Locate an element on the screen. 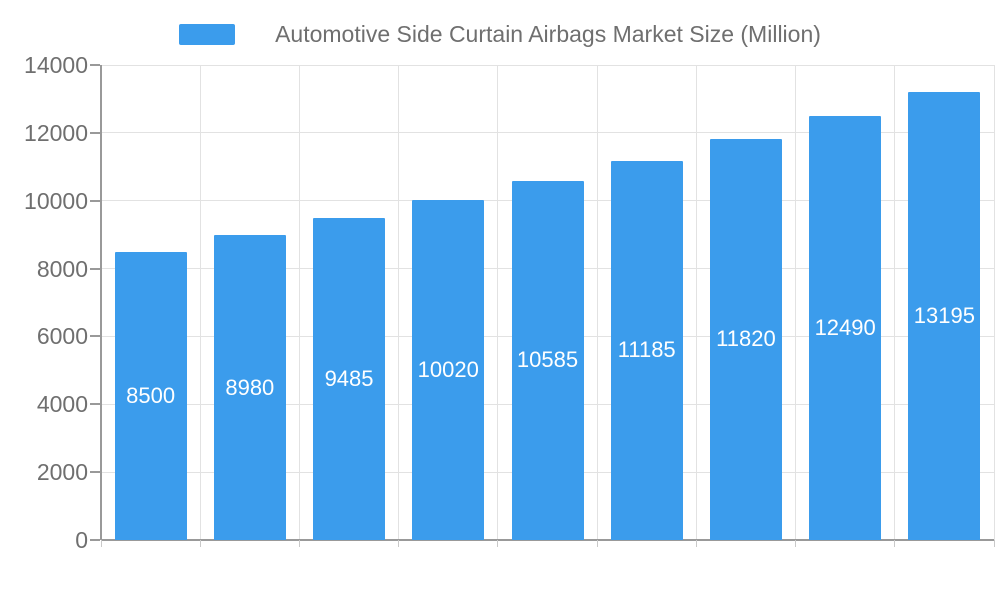 This screenshot has width=1000, height=600. bar-value-label: 9485 is located at coordinates (349, 379).